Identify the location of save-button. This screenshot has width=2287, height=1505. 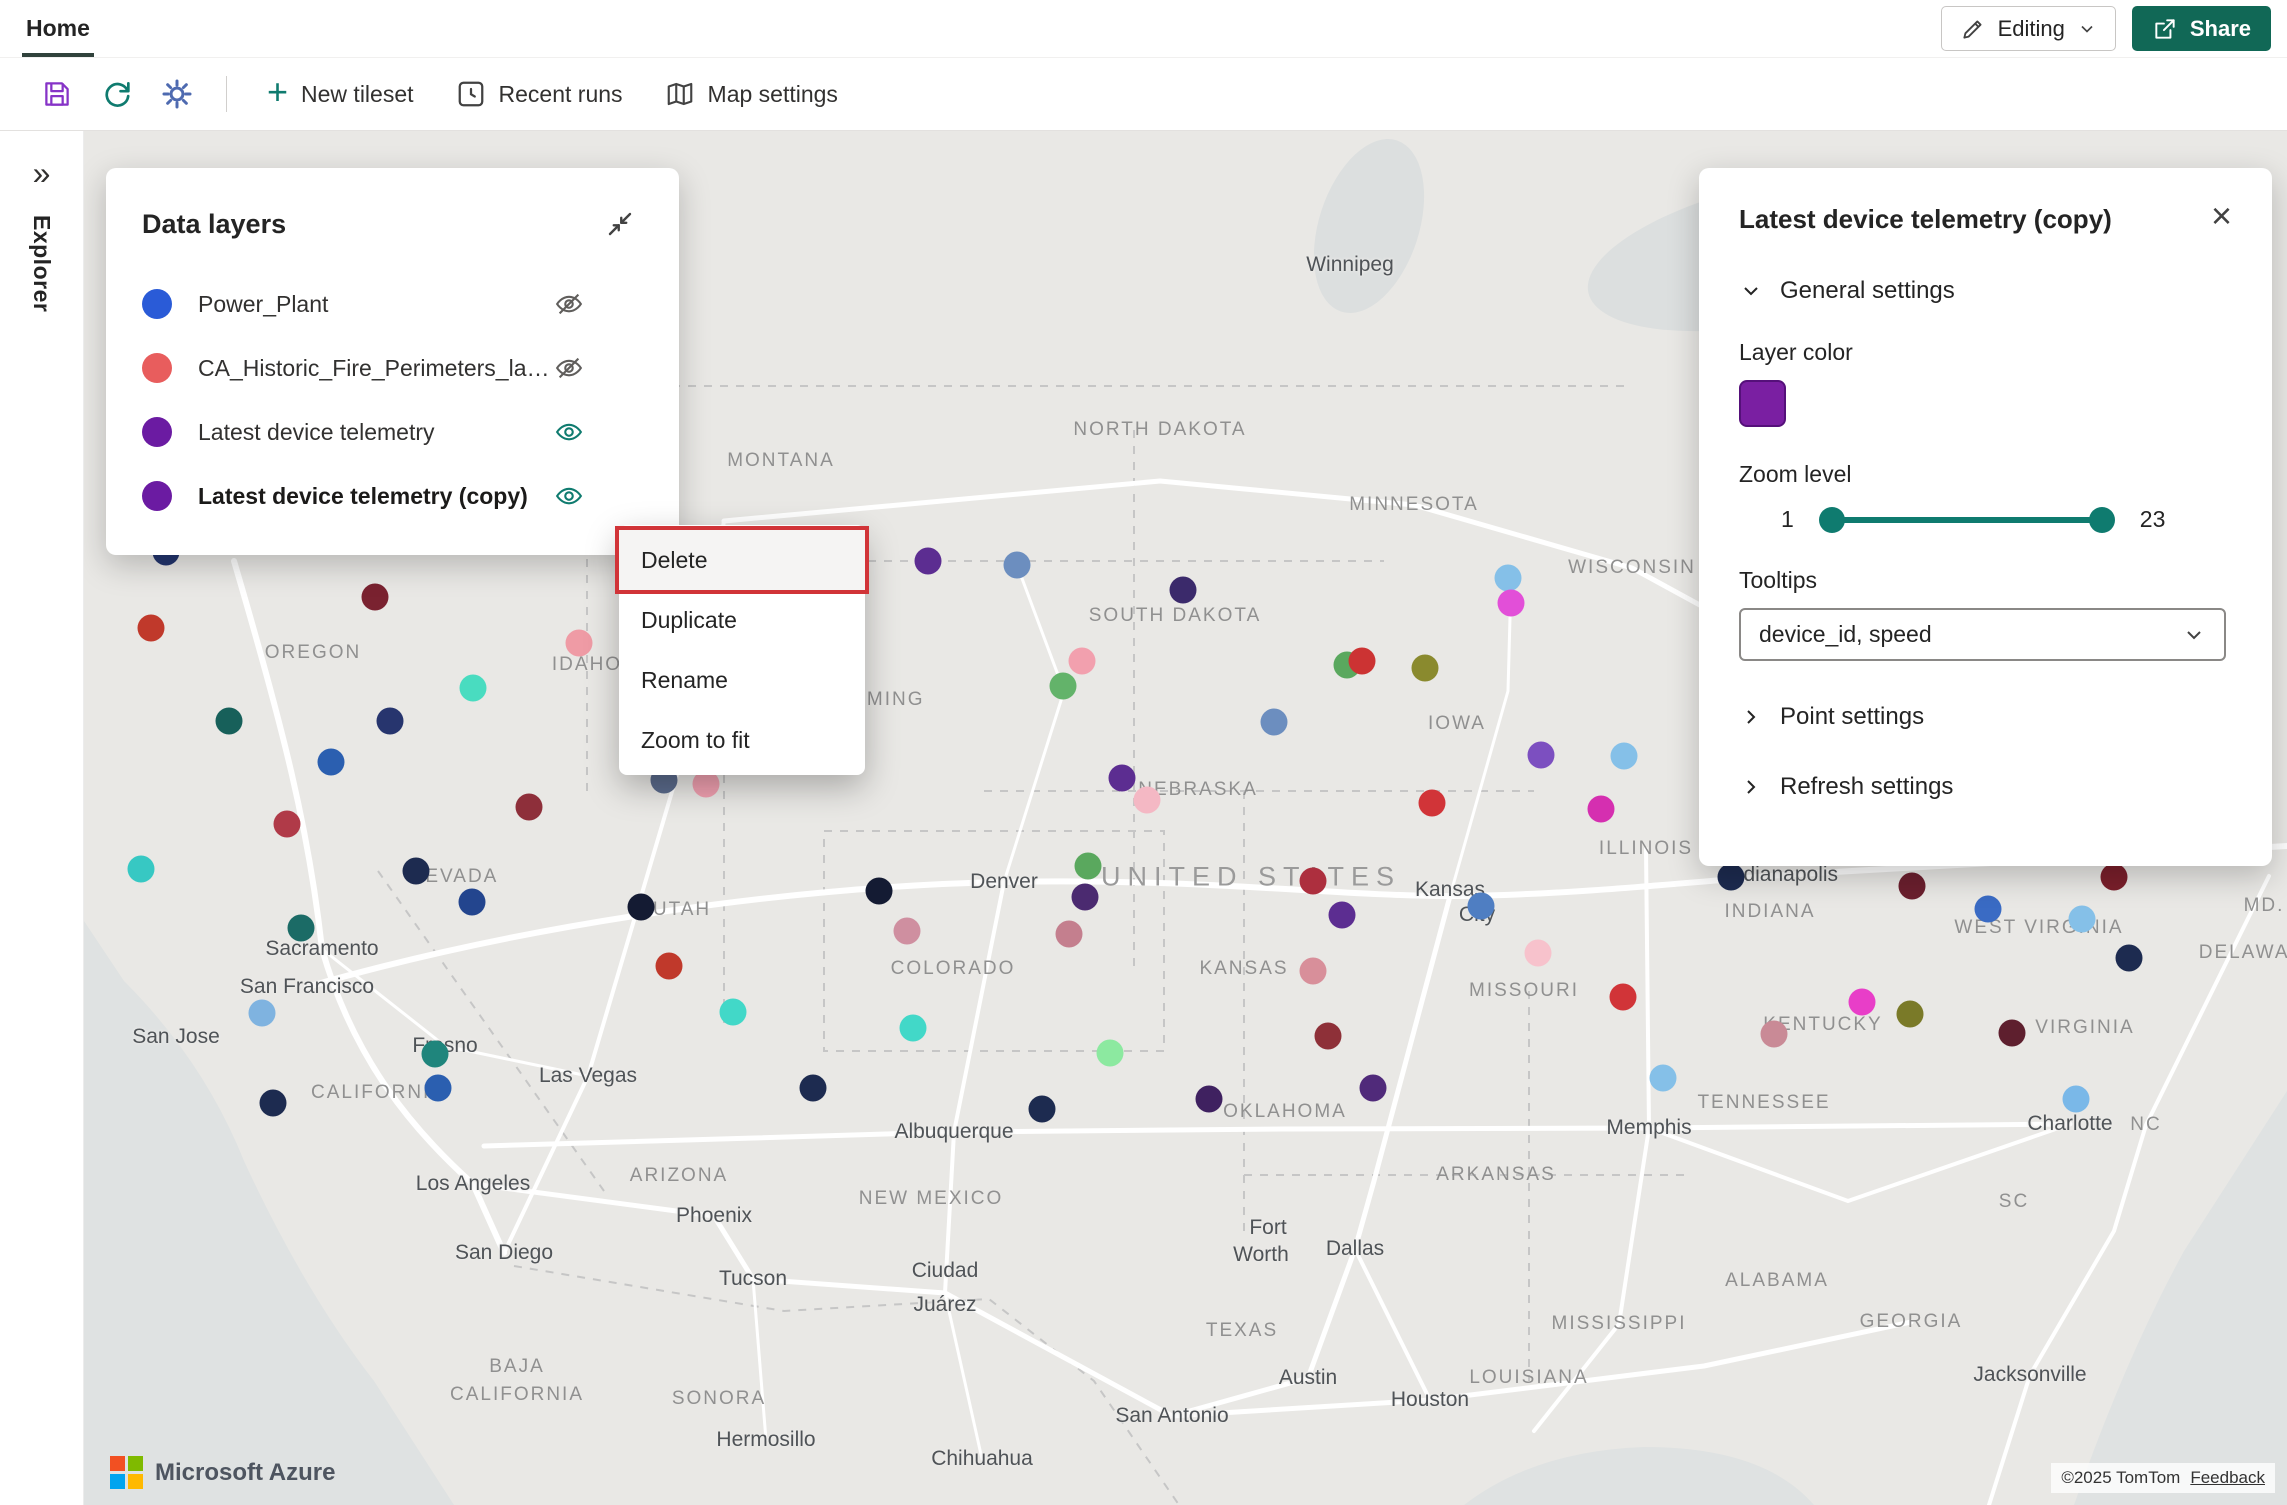
(57, 94).